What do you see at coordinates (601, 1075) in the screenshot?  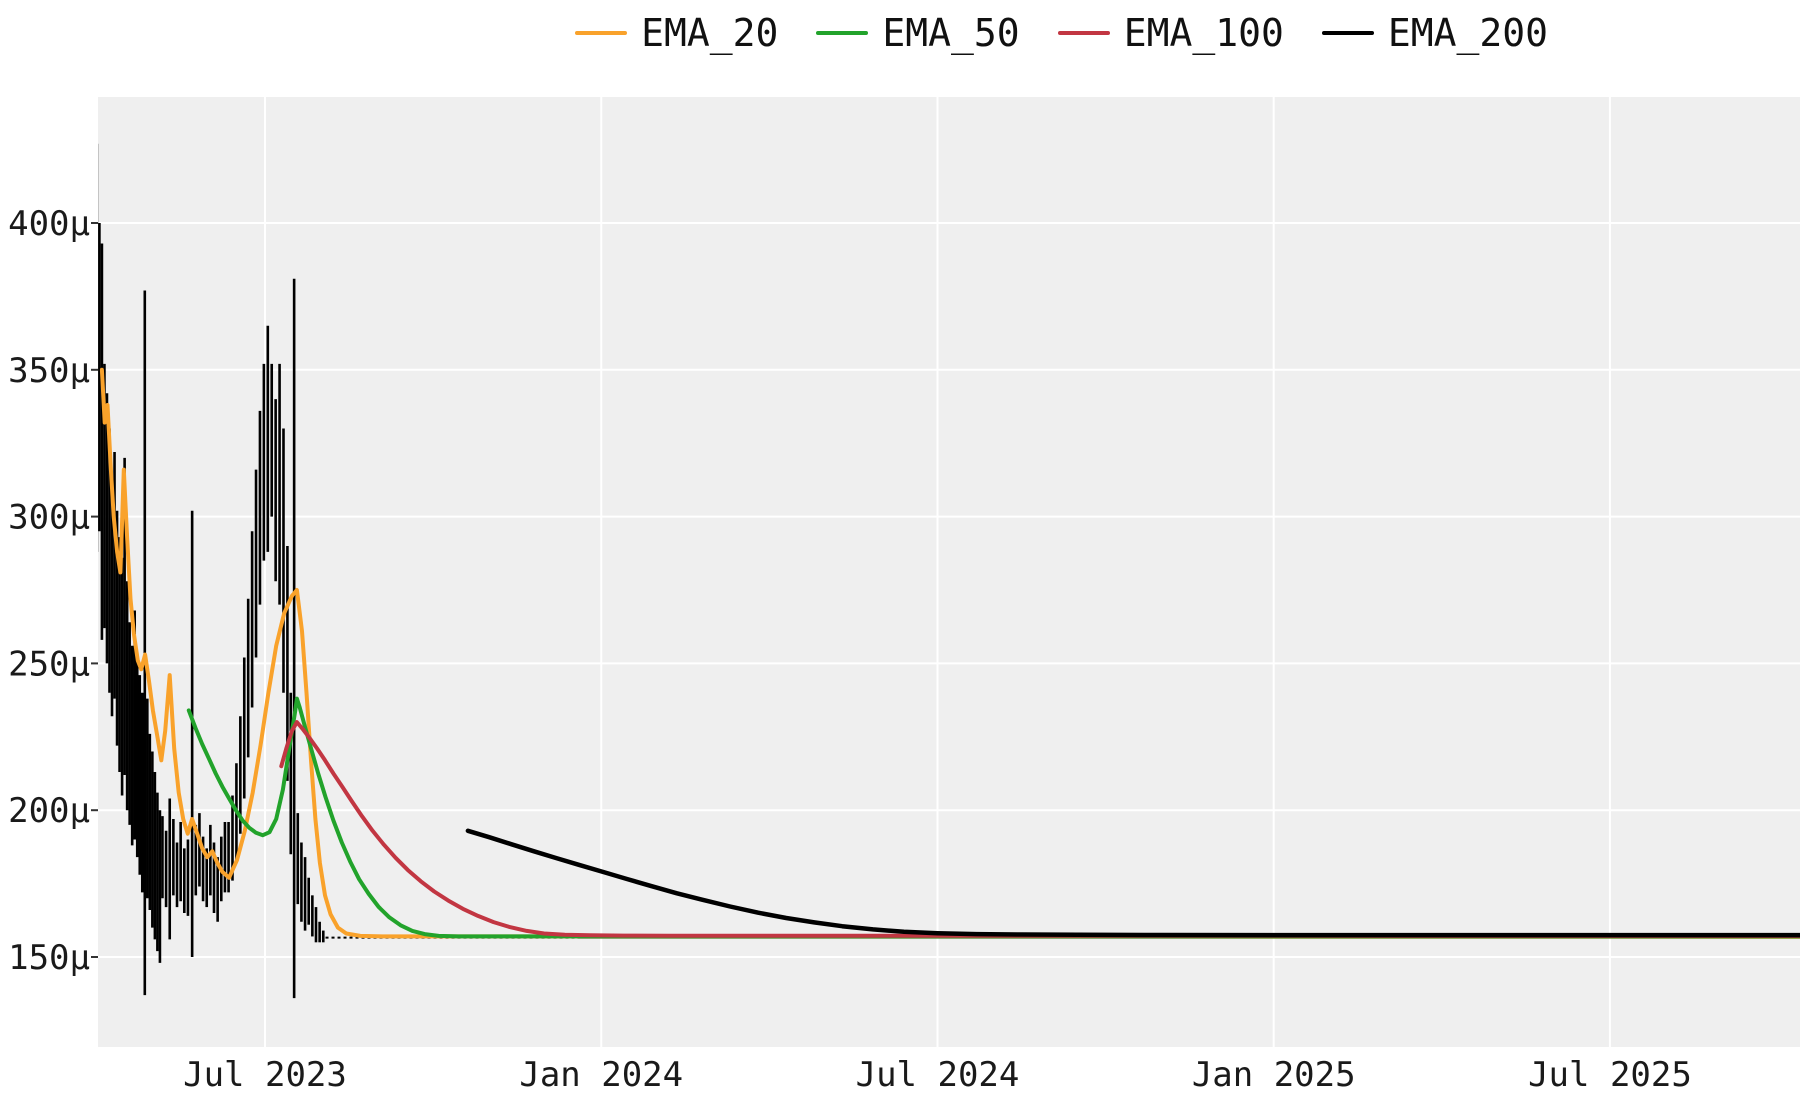 I see `x-tick-label: Jan 2024` at bounding box center [601, 1075].